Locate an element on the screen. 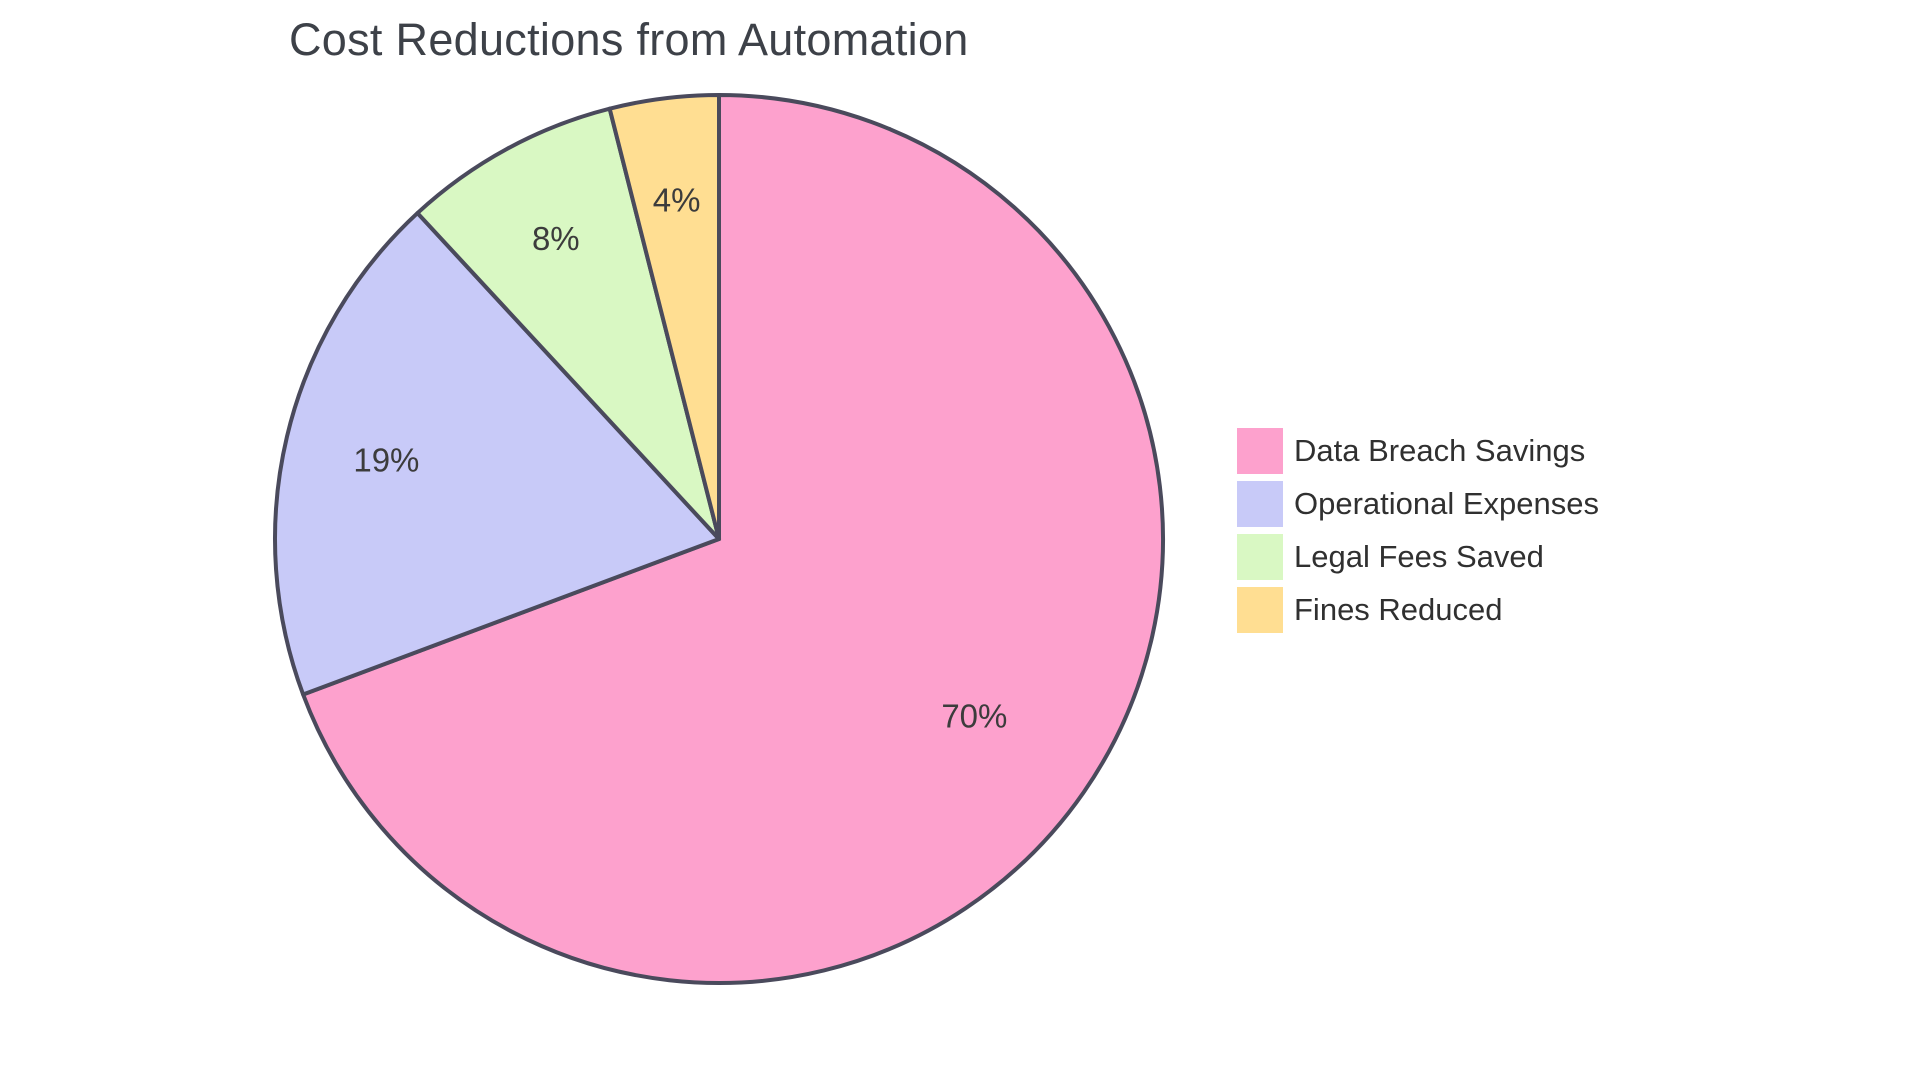 The height and width of the screenshot is (1083, 1920). legend-label: Data Breach Savings is located at coordinates (1440, 450).